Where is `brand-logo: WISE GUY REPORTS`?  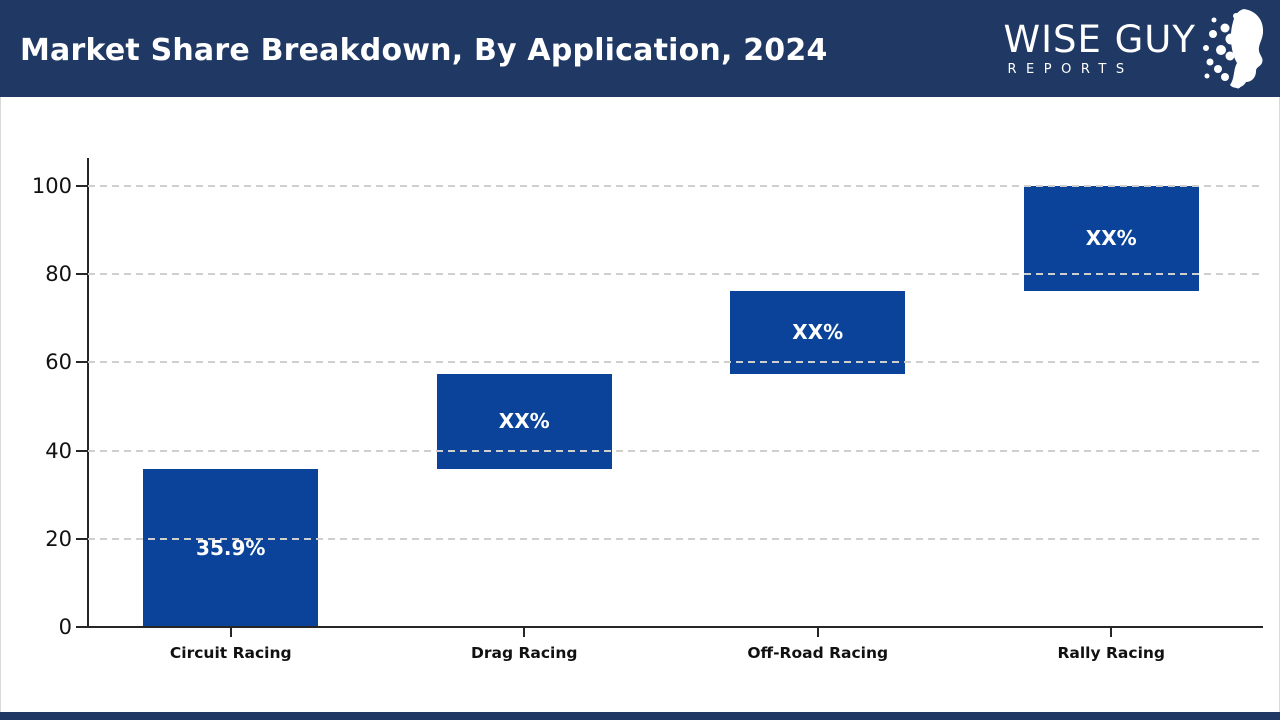
brand-logo: WISE GUY REPORTS is located at coordinates (1135, 48).